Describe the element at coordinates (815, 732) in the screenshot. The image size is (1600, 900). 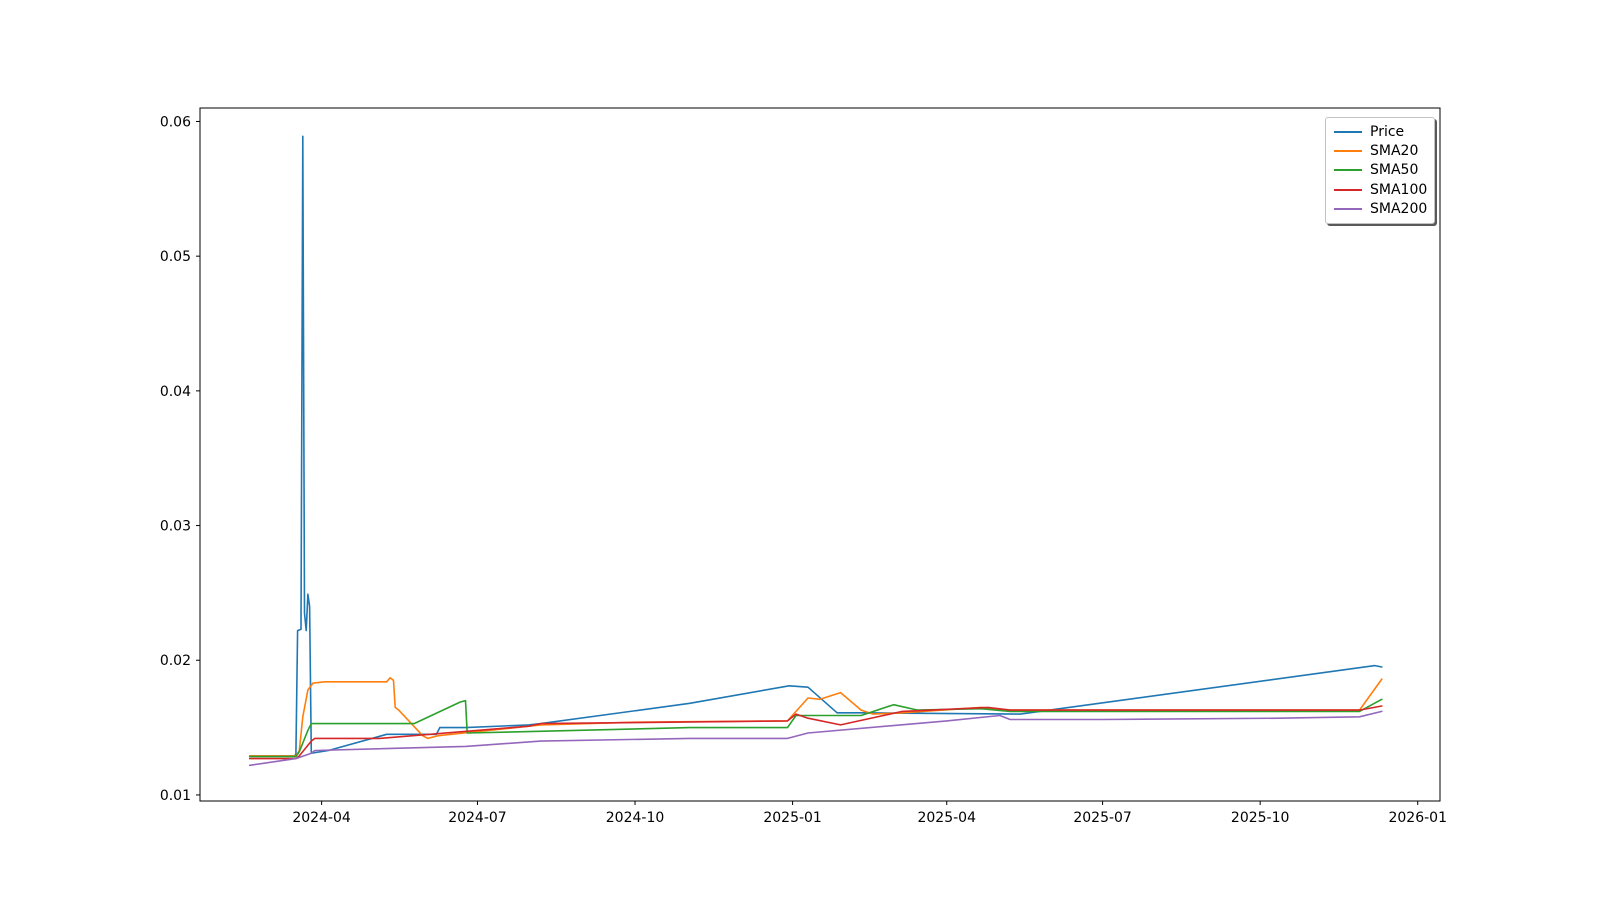
I see `series-line-sma100` at that location.